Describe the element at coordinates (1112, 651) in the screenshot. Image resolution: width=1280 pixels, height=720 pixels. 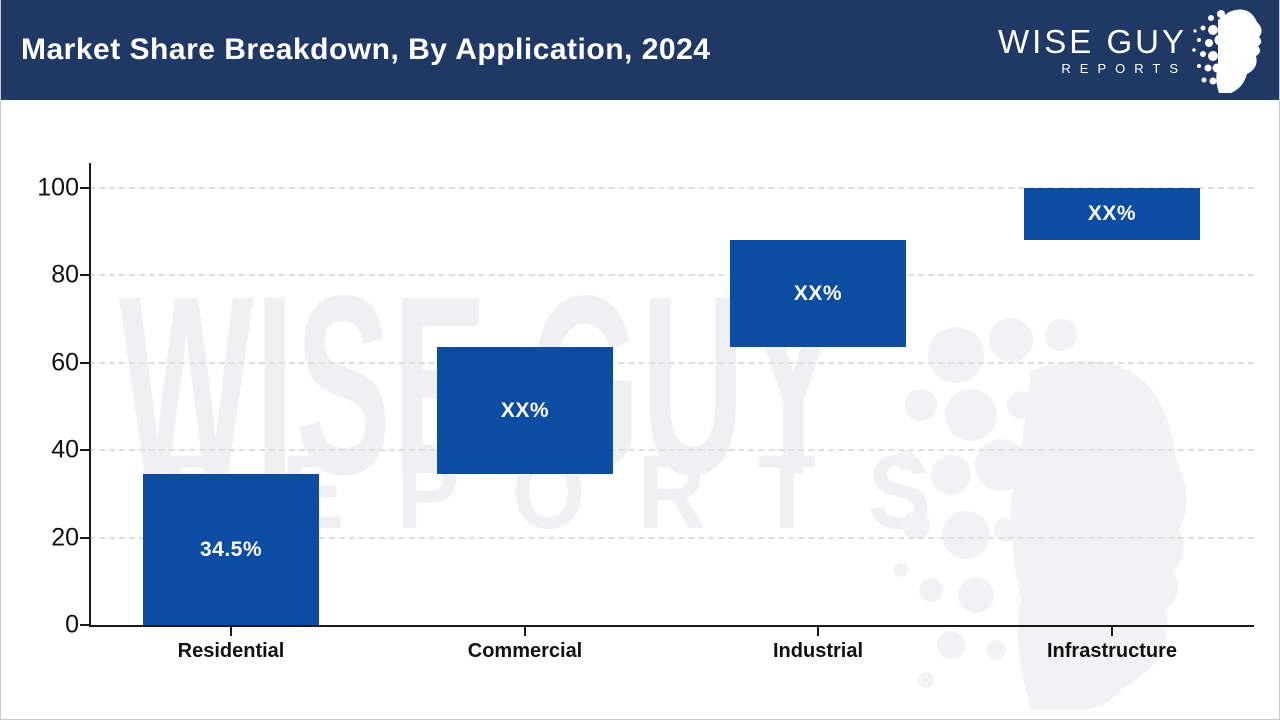
I see `x-category-label: Infrastructure` at that location.